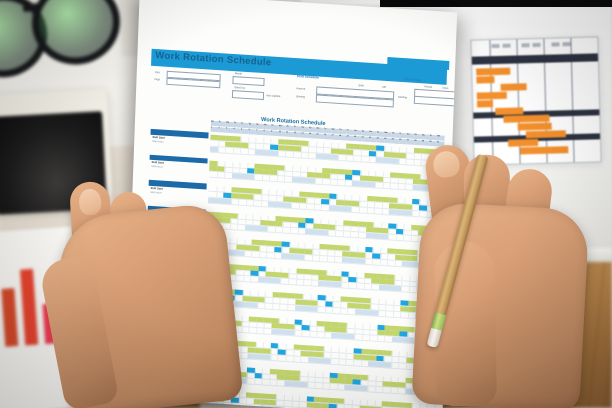 The height and width of the screenshot is (408, 612). What do you see at coordinates (446, 164) in the screenshot?
I see `right-index-nail` at bounding box center [446, 164].